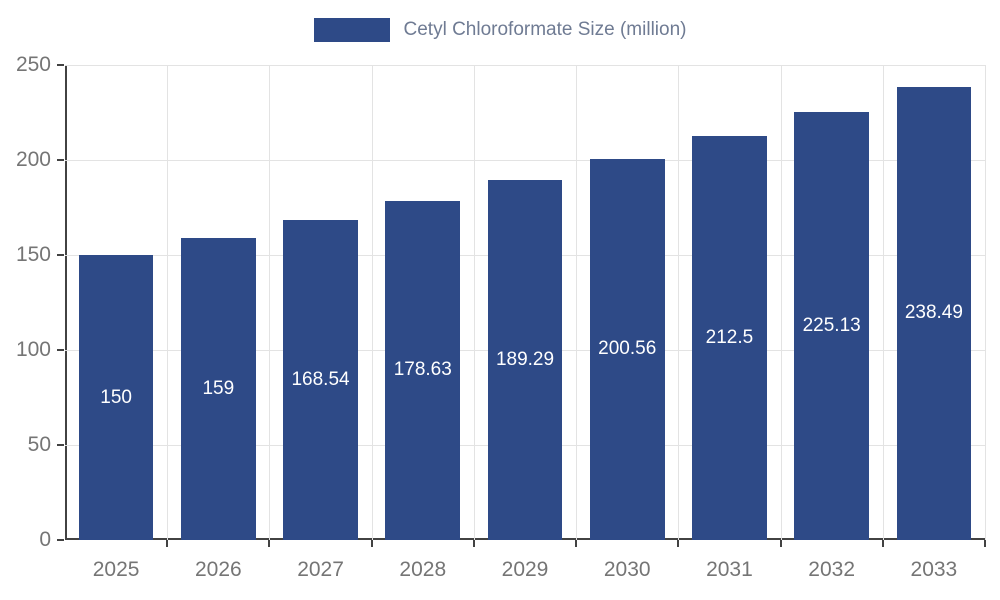 This screenshot has height=600, width=1000. I want to click on bar-value-label: 212.5, so click(729, 338).